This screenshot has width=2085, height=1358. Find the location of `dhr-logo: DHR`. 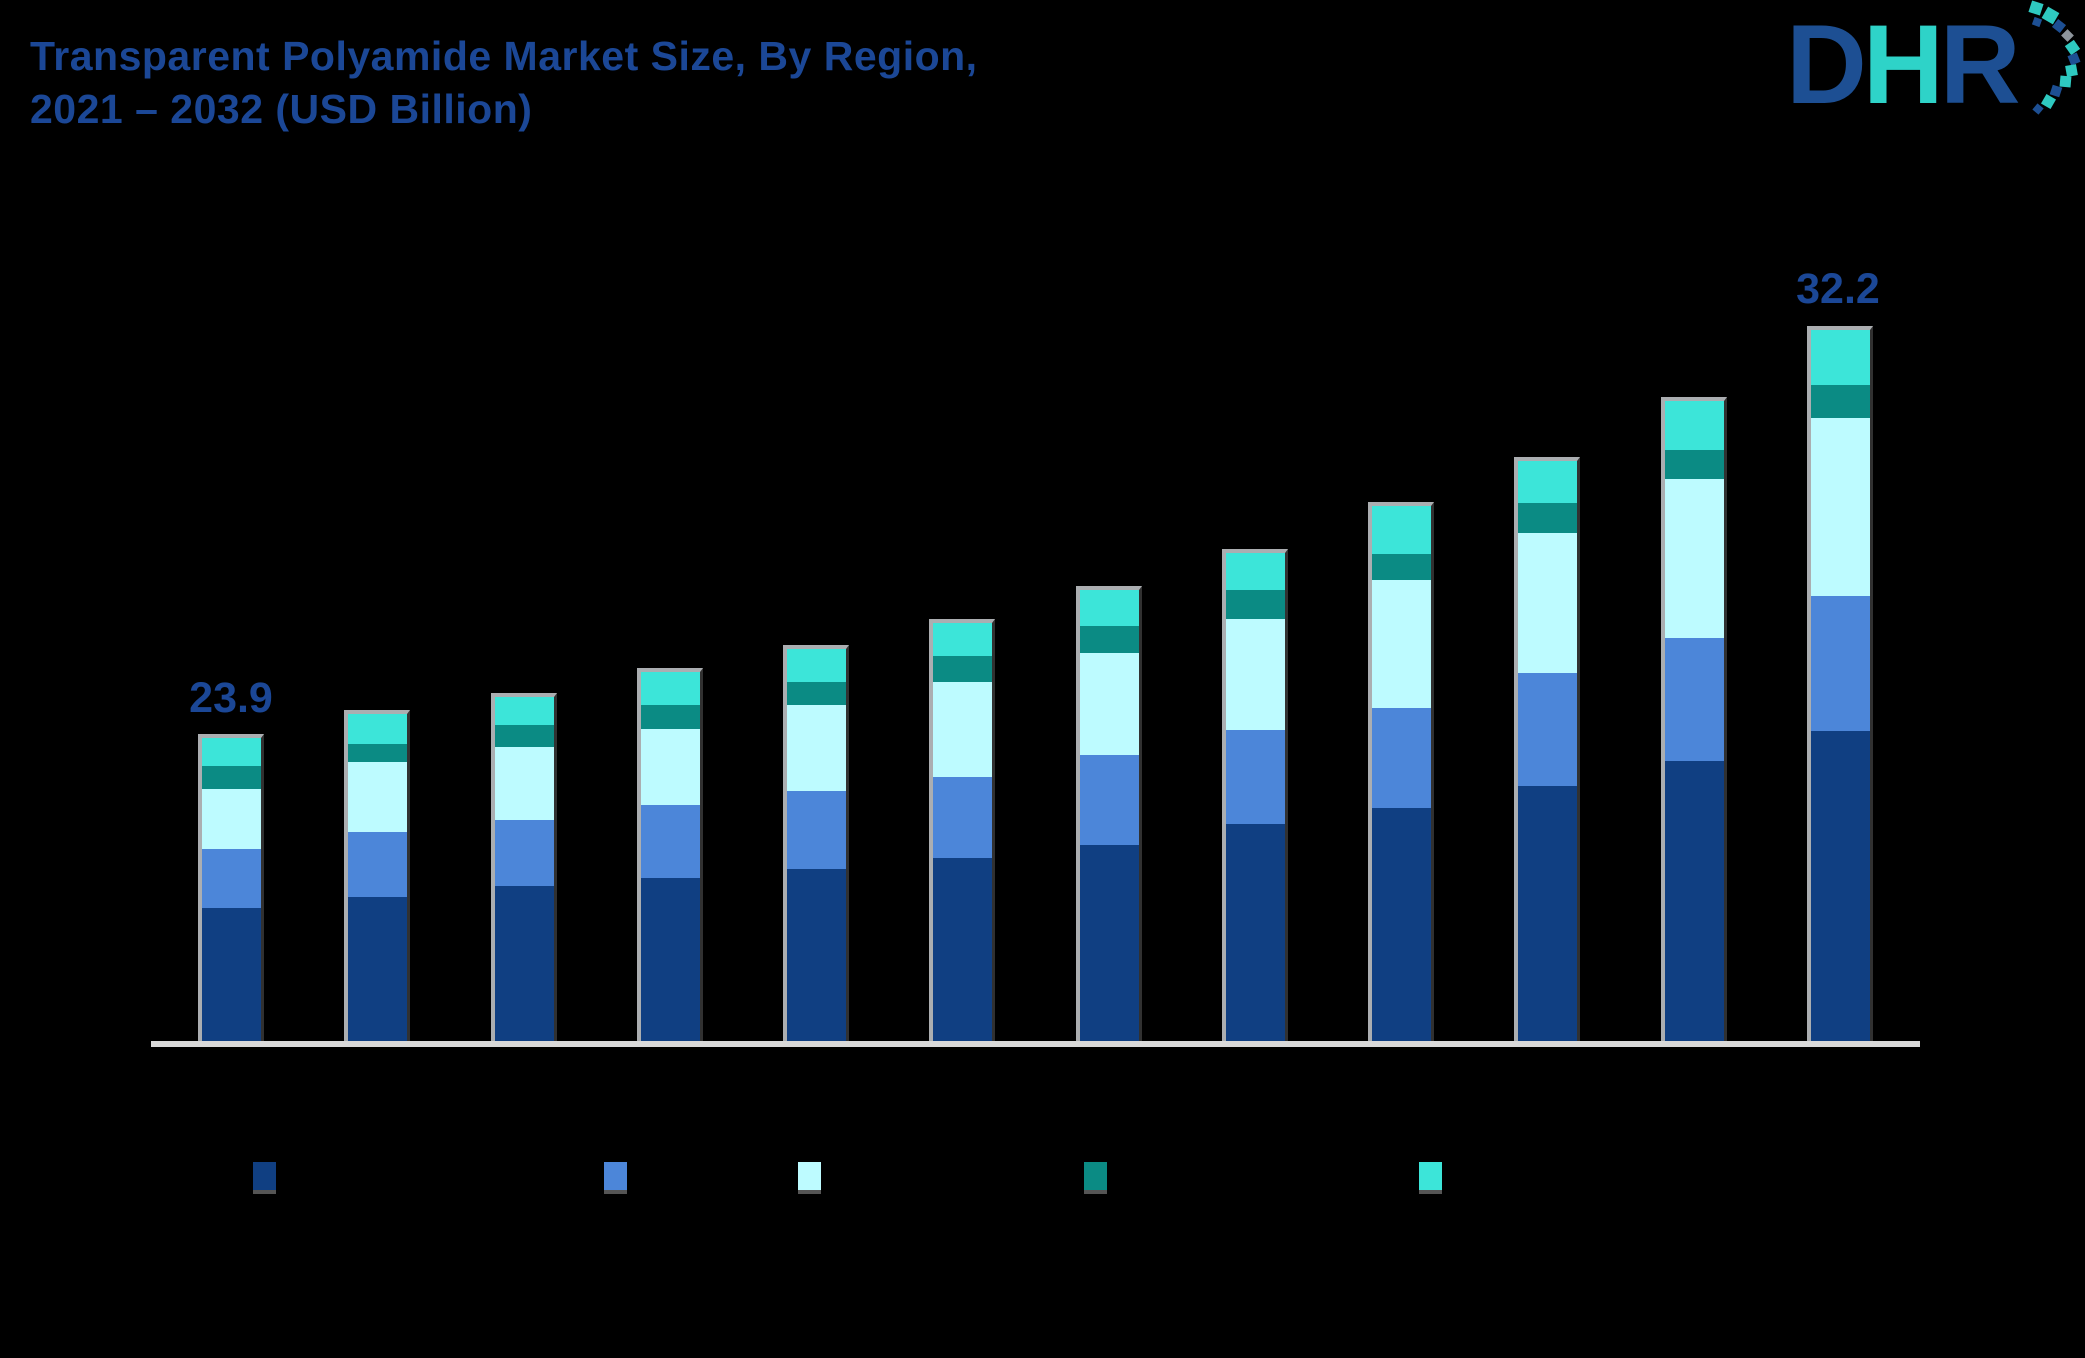

dhr-logo: DHR is located at coordinates (1903, 68).